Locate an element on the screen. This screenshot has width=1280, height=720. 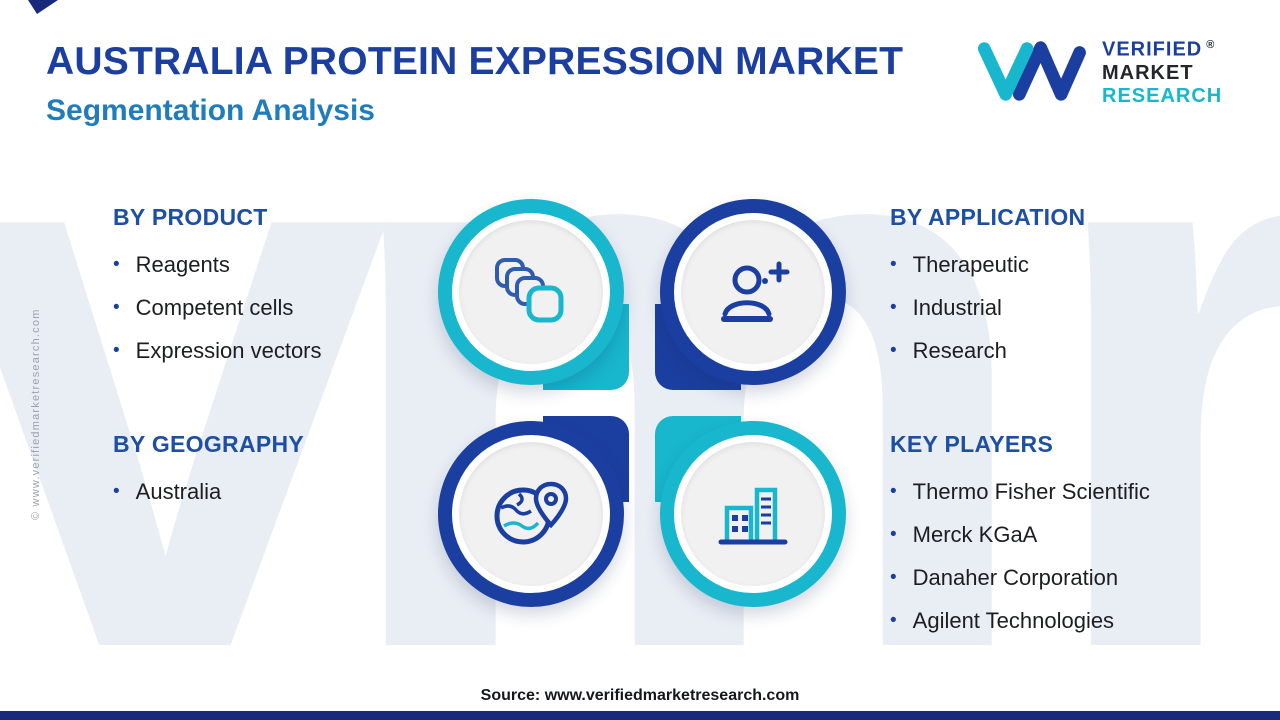
list-item: • Merck KGaA is located at coordinates (1055, 534).